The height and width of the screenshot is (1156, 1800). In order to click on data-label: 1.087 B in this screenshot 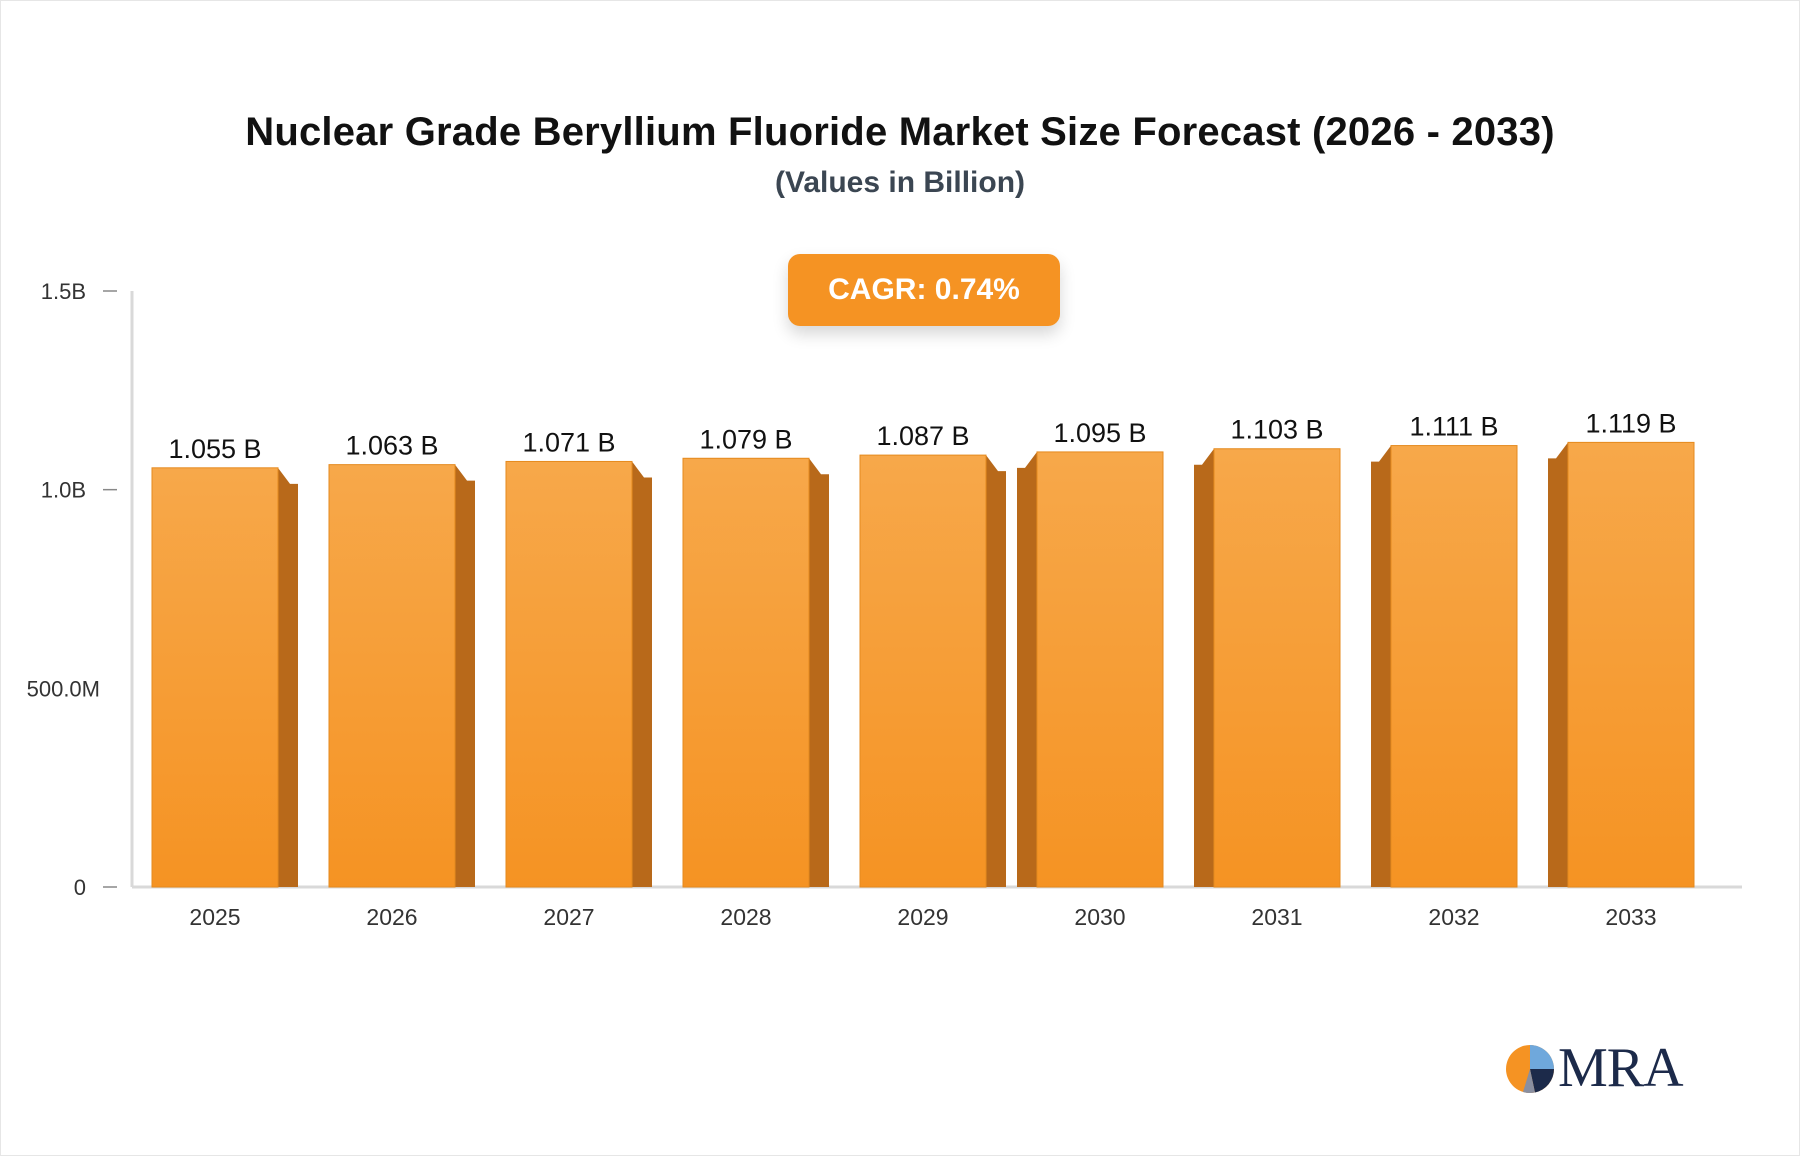, I will do `click(922, 436)`.